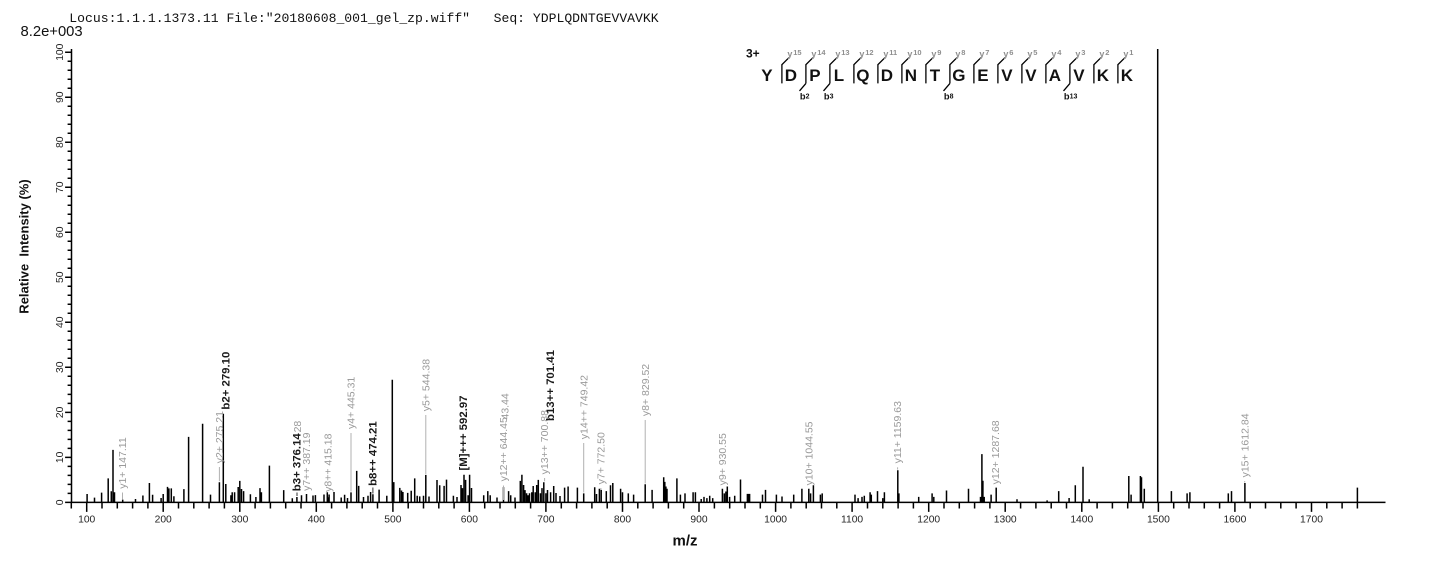  Describe the element at coordinates (996, 452) in the screenshot. I see `svg-text: y12+ 1287.68` at that location.